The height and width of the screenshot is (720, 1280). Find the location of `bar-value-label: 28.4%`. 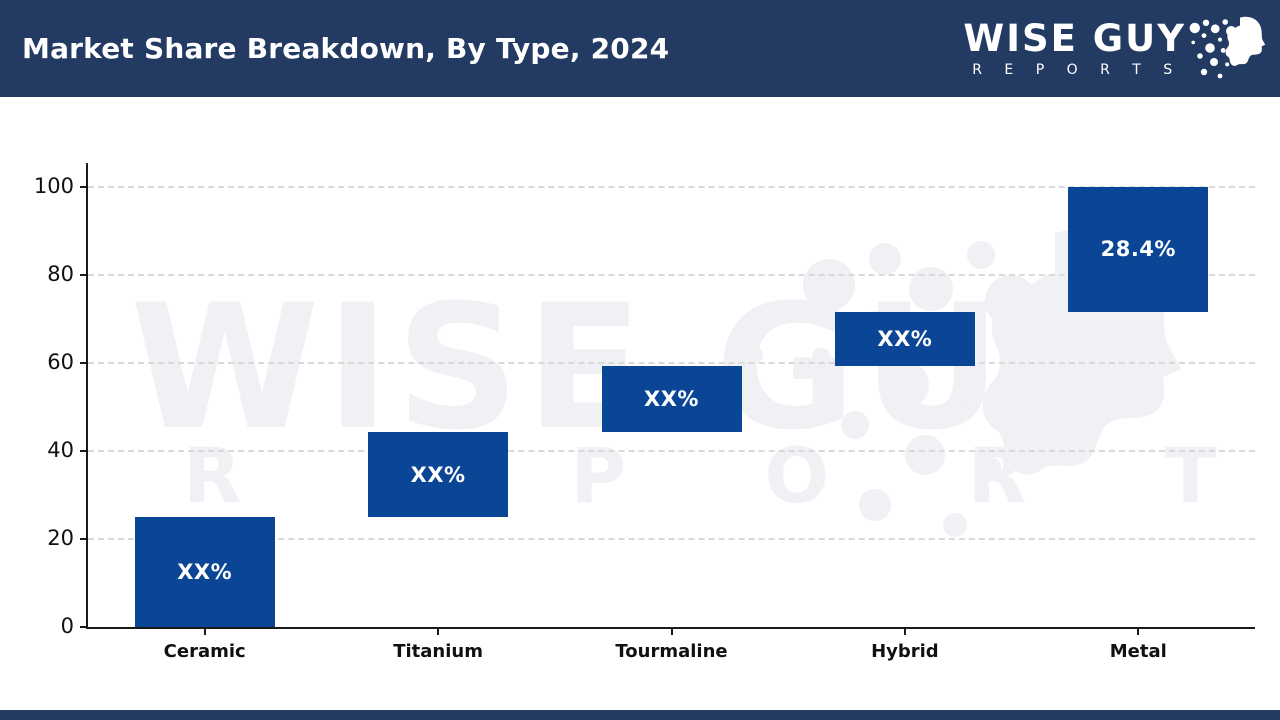

bar-value-label: 28.4% is located at coordinates (1138, 249).